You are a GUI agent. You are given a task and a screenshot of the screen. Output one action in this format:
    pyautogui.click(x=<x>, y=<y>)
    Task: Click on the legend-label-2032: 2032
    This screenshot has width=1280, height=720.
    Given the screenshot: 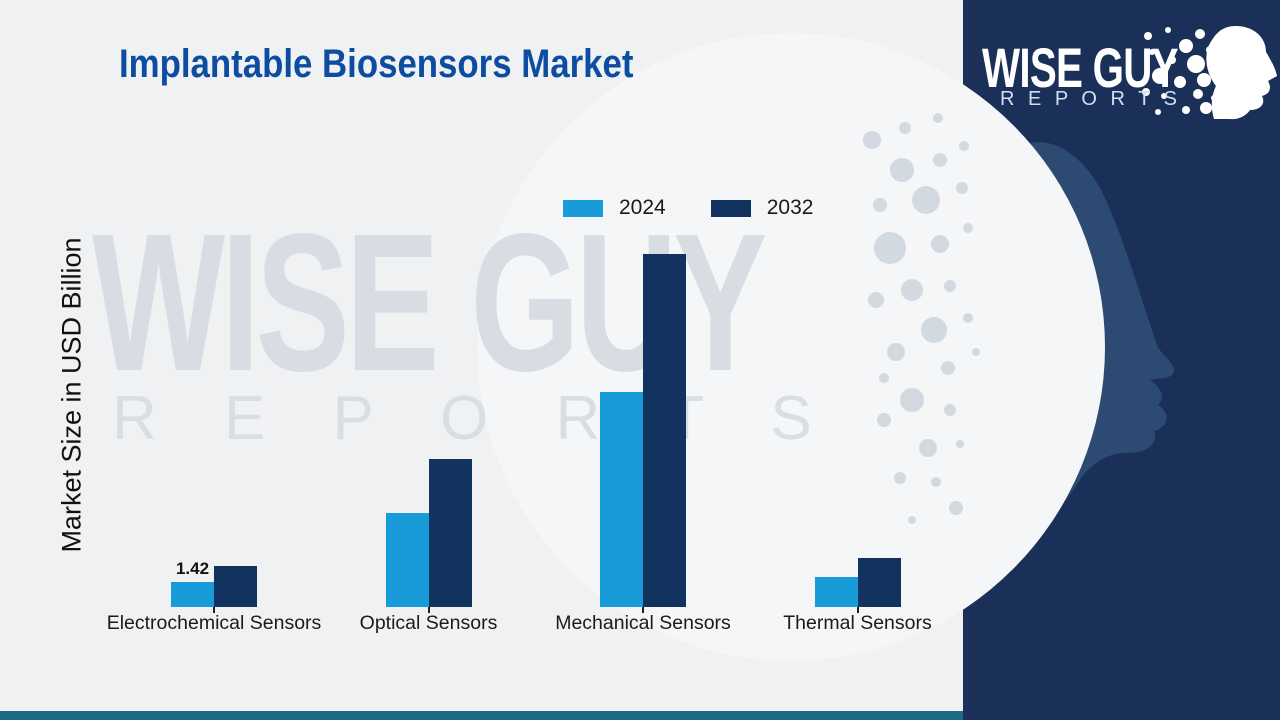 What is the action you would take?
    pyautogui.click(x=790, y=207)
    